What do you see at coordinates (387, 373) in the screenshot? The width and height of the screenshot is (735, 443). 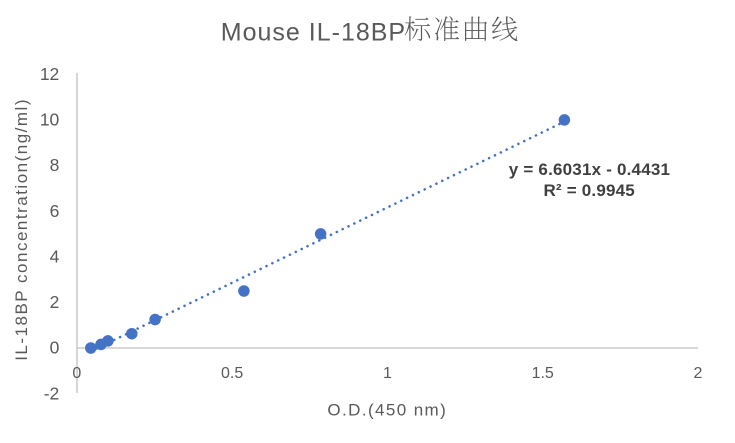 I see `svg-text: 1` at bounding box center [387, 373].